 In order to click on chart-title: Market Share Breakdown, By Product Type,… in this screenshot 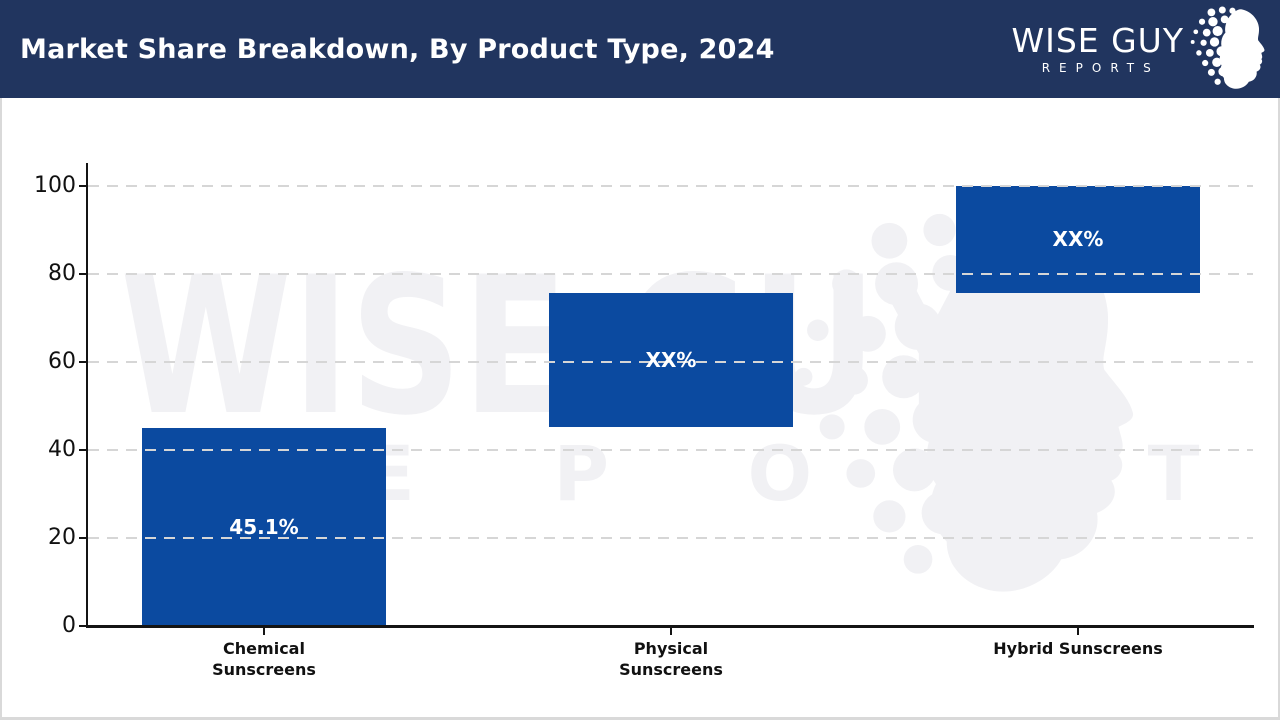, I will do `click(397, 49)`.